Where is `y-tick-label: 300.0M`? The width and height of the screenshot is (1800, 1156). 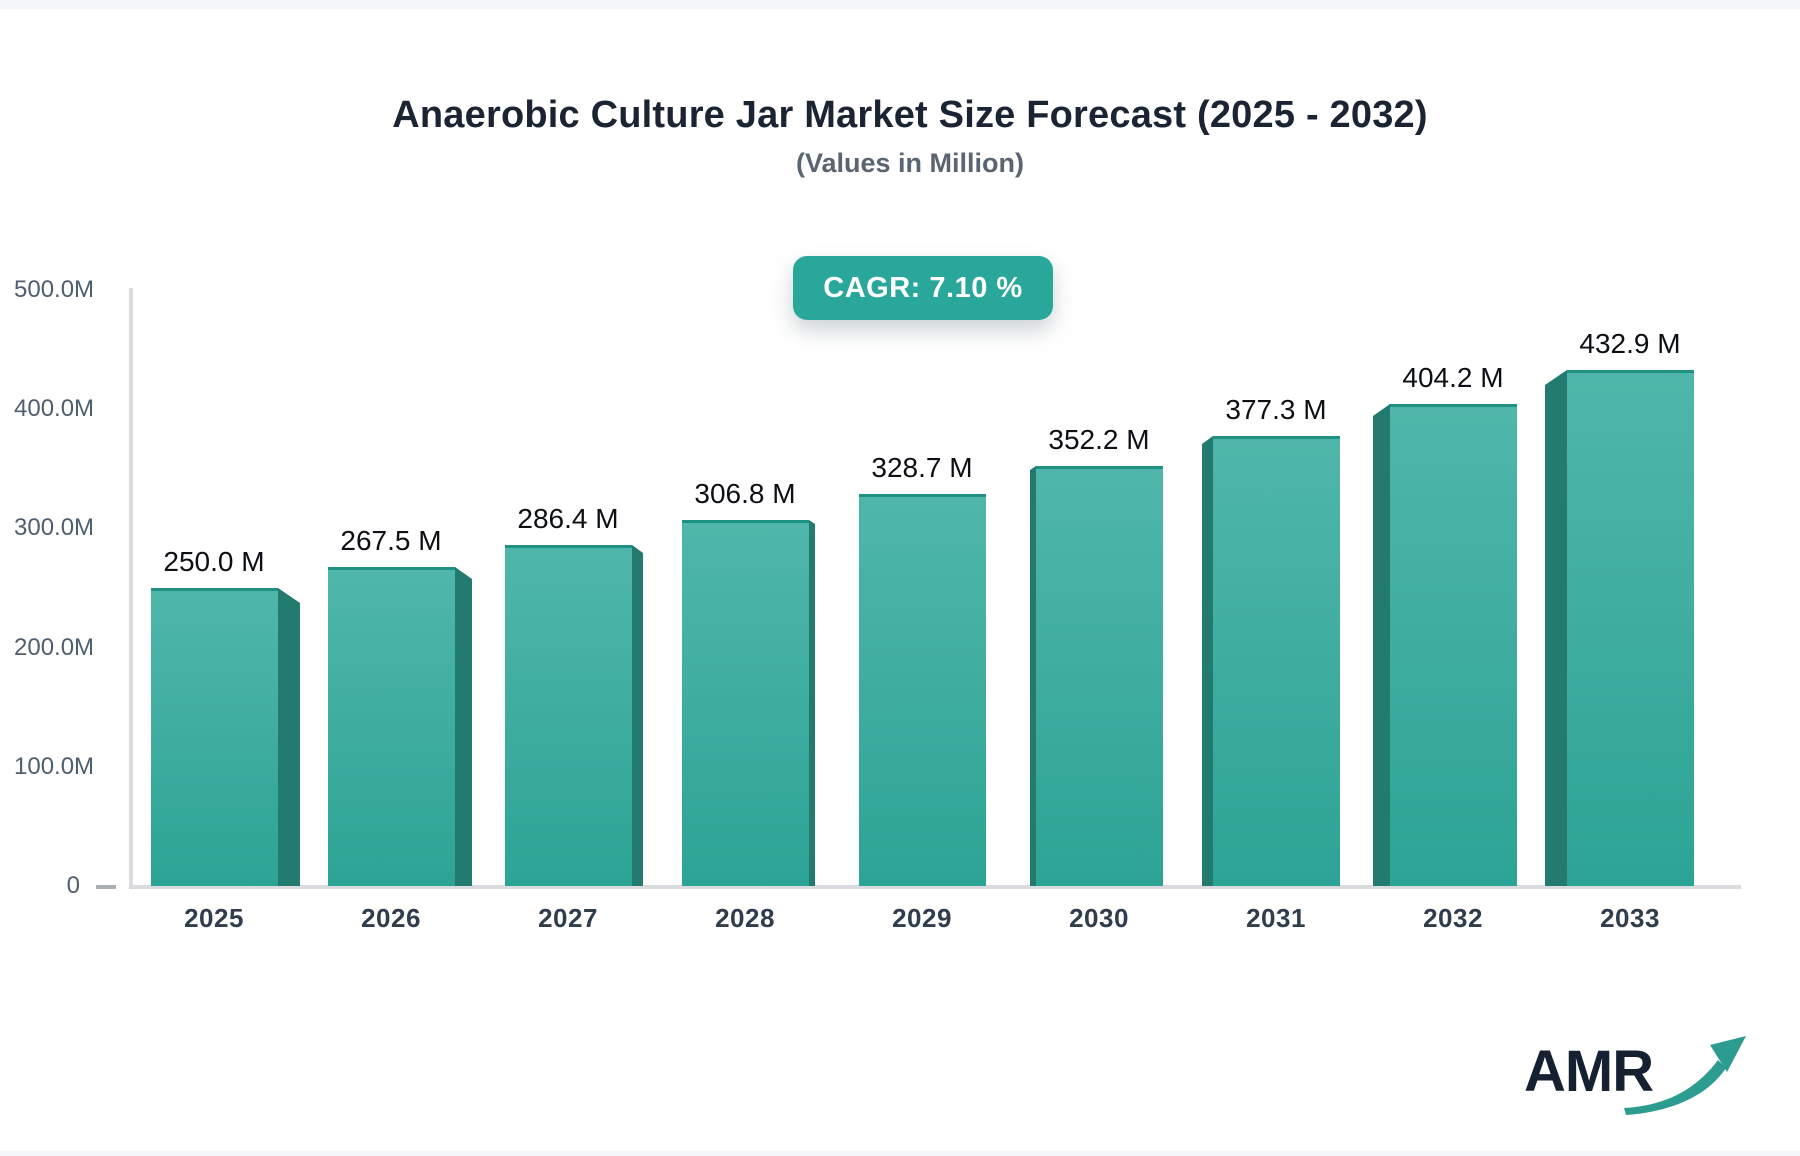
y-tick-label: 300.0M is located at coordinates (54, 528).